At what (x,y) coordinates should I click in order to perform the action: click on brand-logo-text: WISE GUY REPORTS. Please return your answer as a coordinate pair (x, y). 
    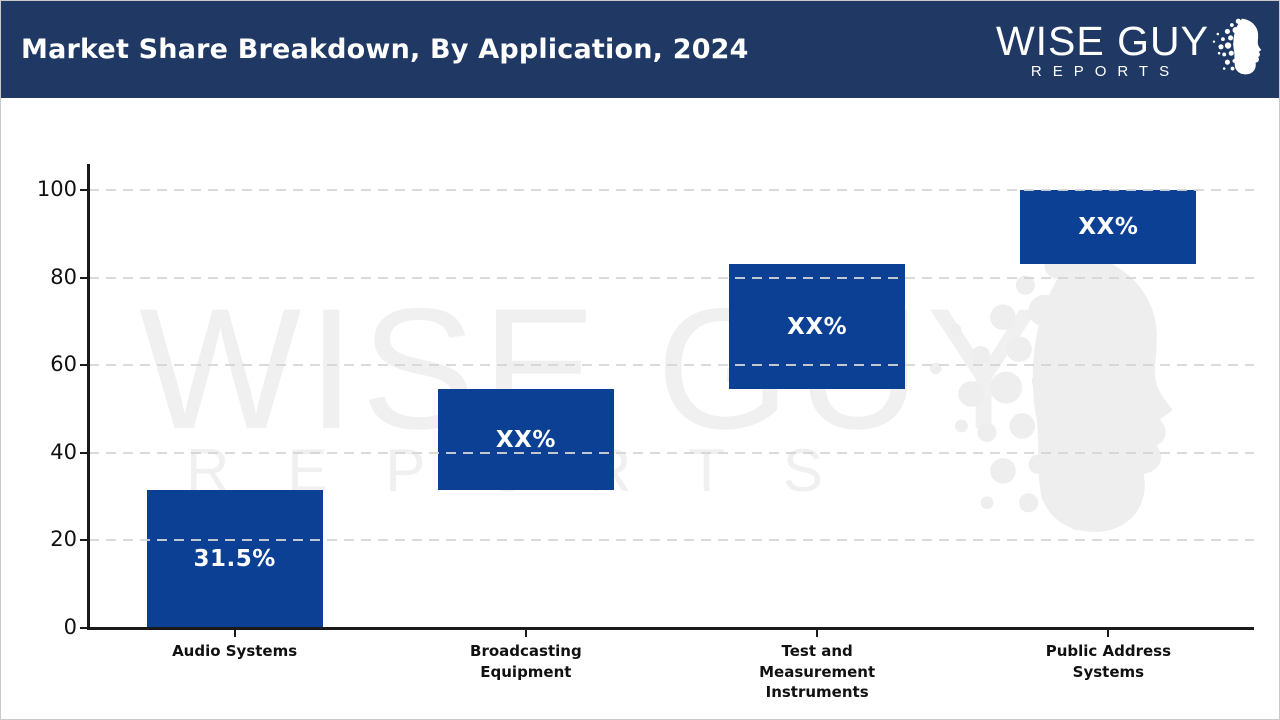
    Looking at the image, I should click on (1102, 50).